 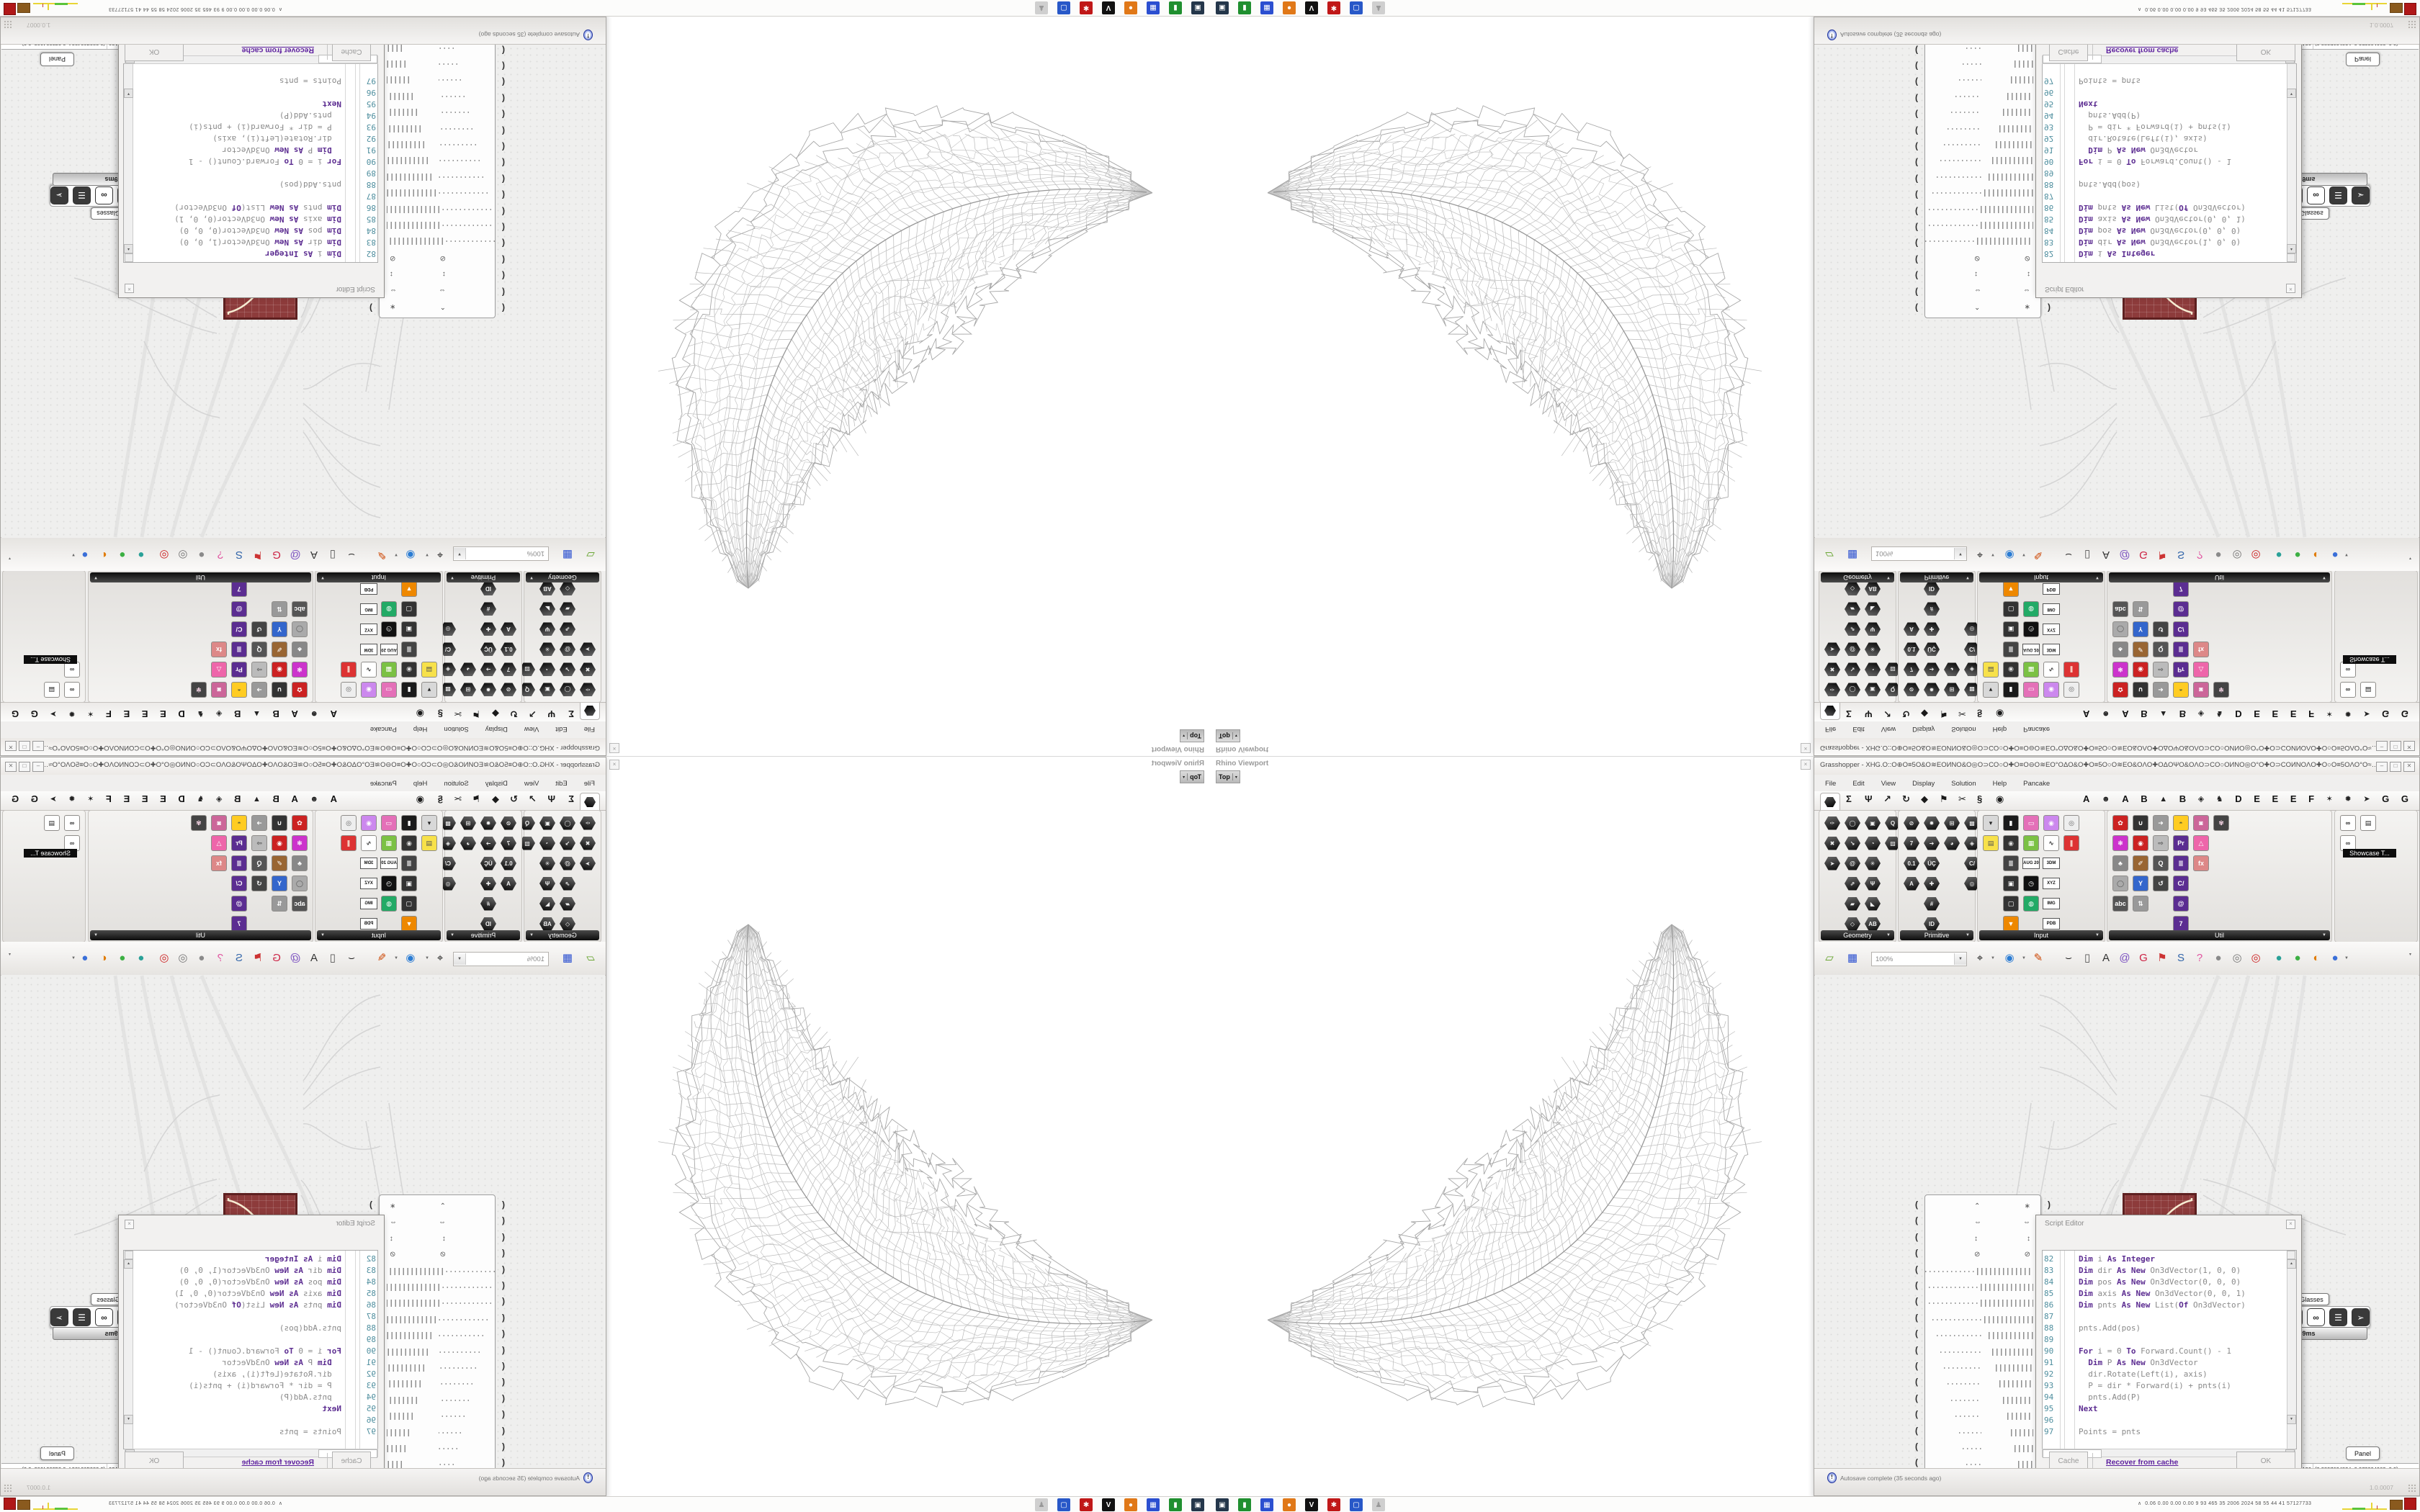 I want to click on ok-button: OK, so click(x=2265, y=51).